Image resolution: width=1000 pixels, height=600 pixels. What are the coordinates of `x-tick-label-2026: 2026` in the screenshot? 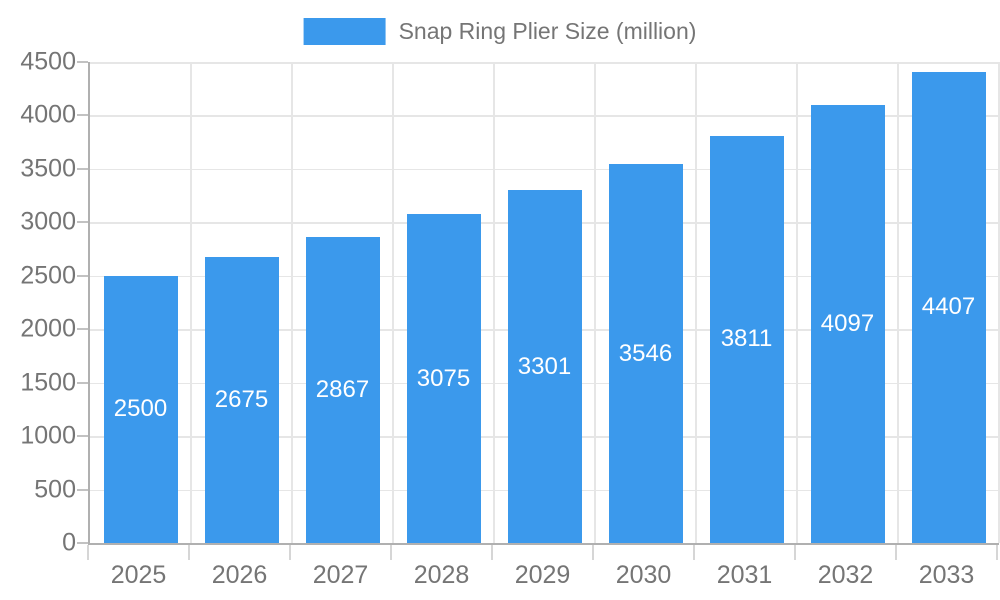 It's located at (239, 575).